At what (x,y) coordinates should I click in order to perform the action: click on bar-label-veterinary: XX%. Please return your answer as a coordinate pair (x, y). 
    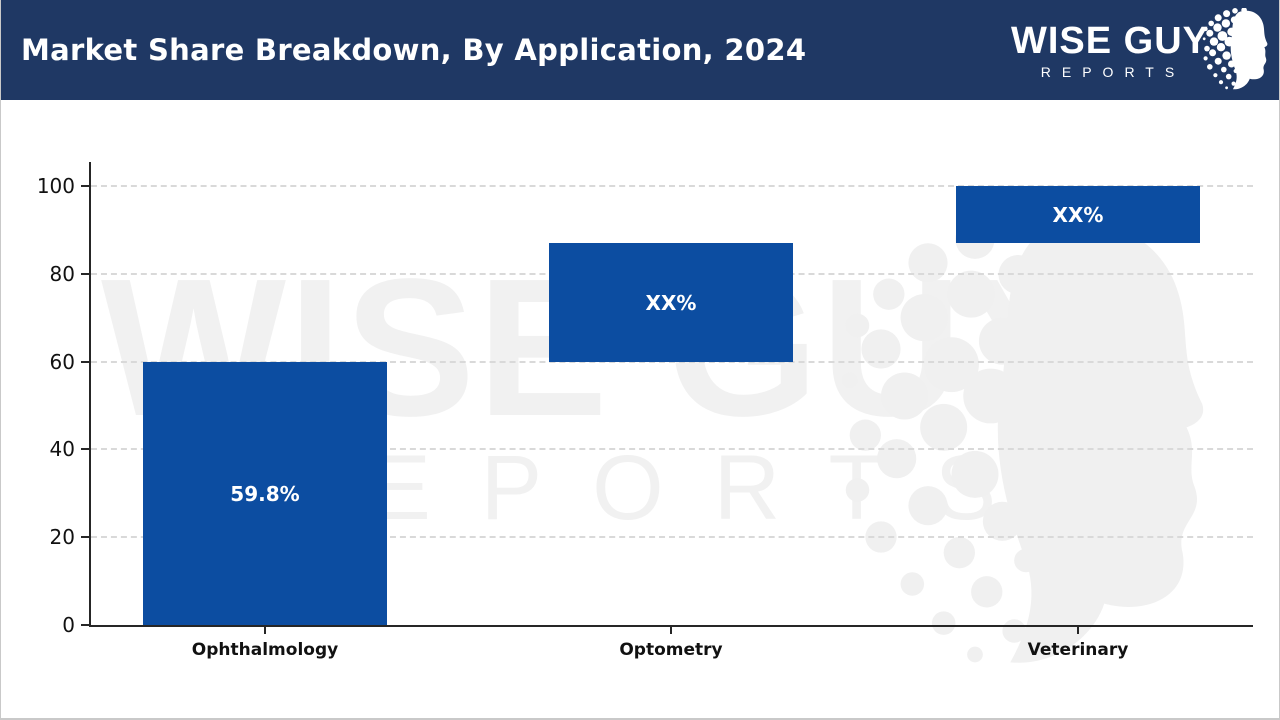
    Looking at the image, I should click on (1078, 214).